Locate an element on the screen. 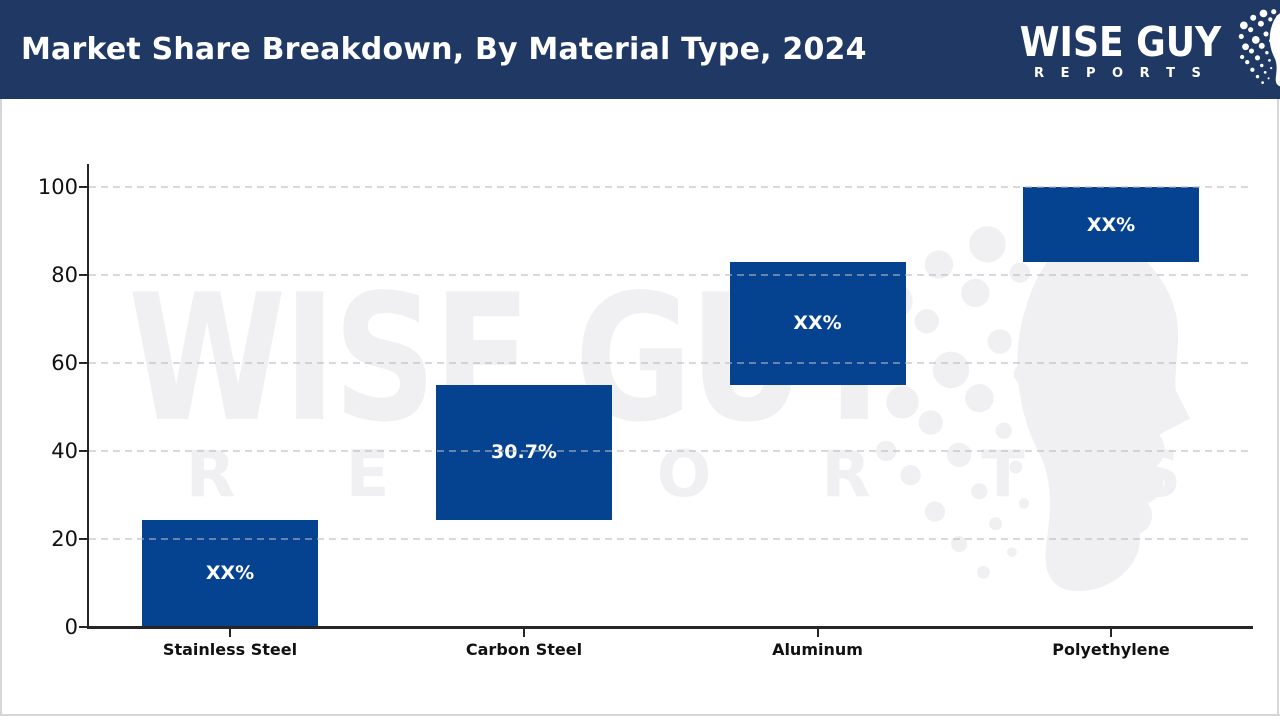 The height and width of the screenshot is (720, 1280). bar-carbon-steel: 30.7% is located at coordinates (524, 452).